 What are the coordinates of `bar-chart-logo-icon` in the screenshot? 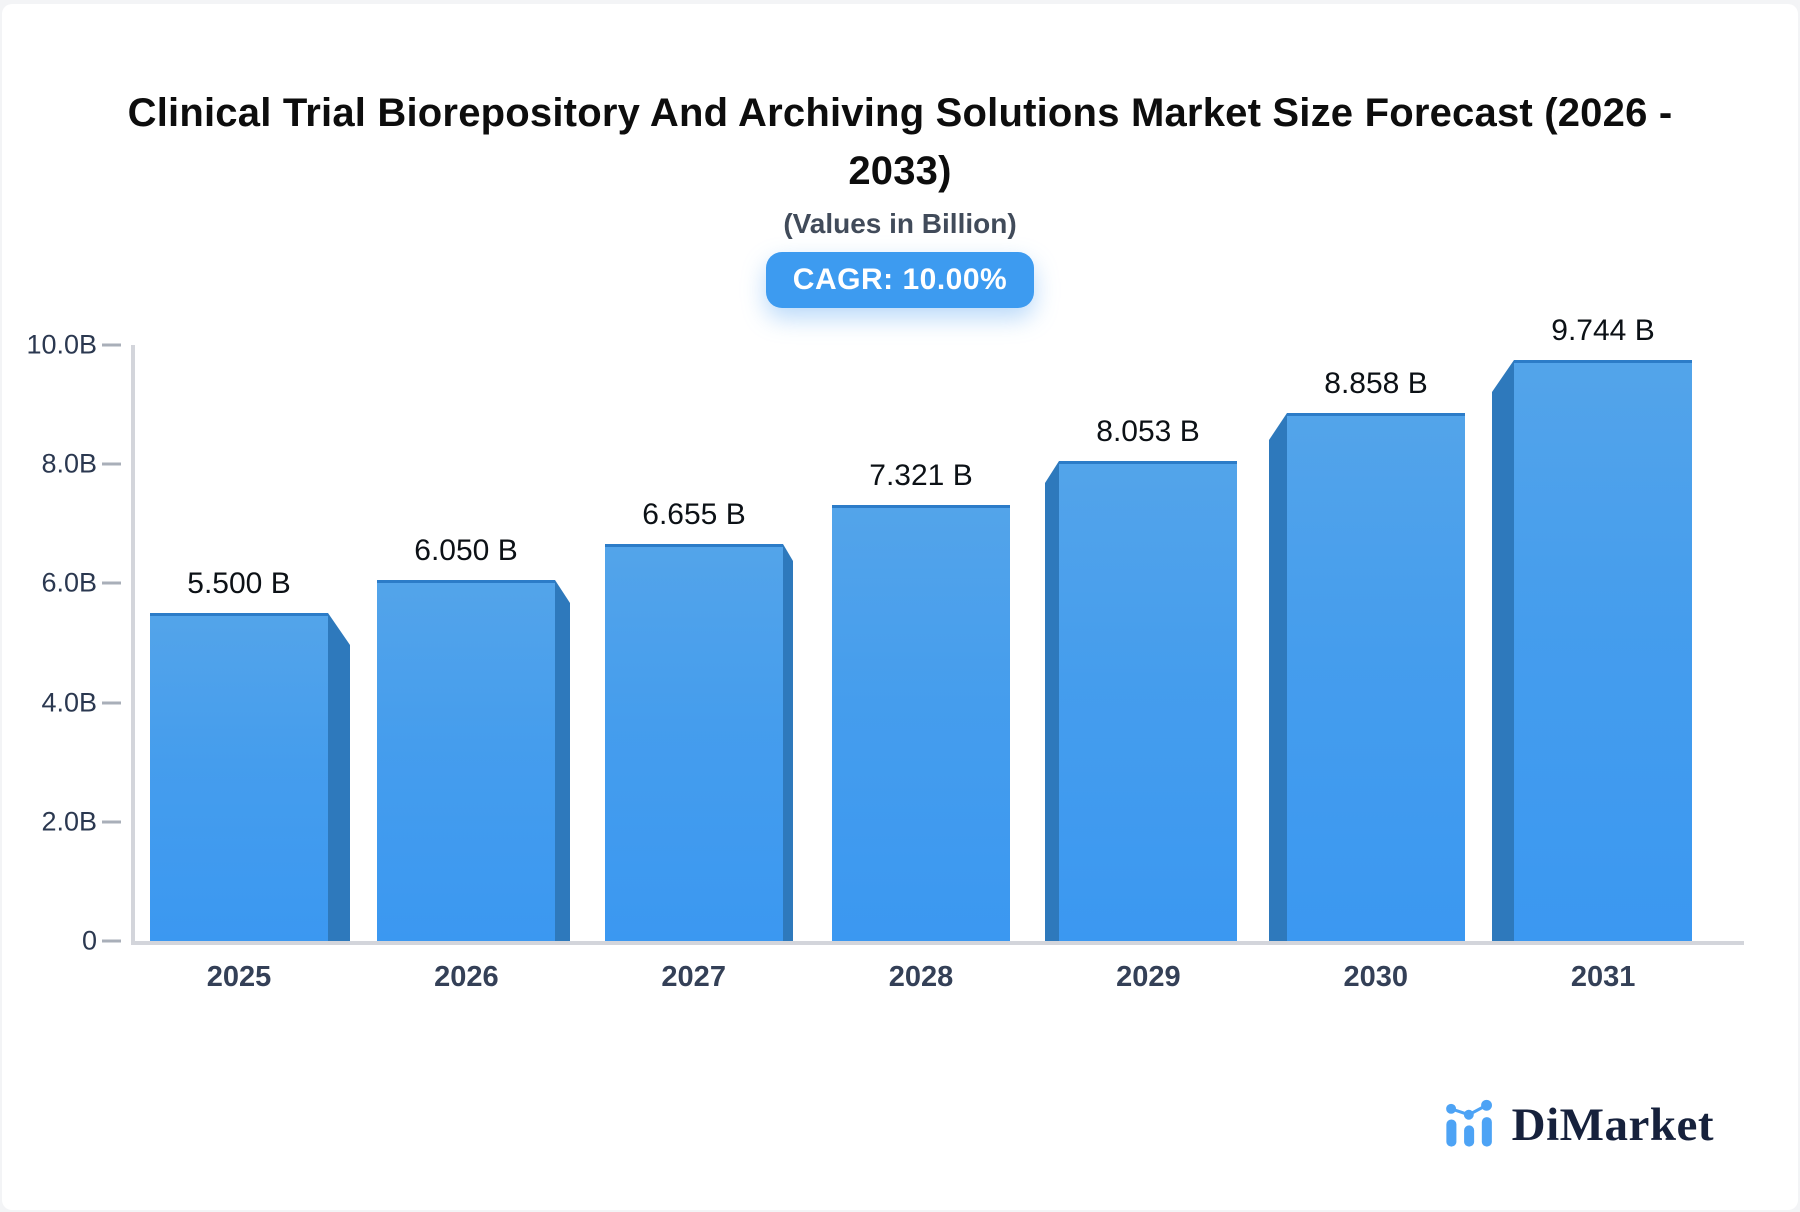 It's located at (1470, 1125).